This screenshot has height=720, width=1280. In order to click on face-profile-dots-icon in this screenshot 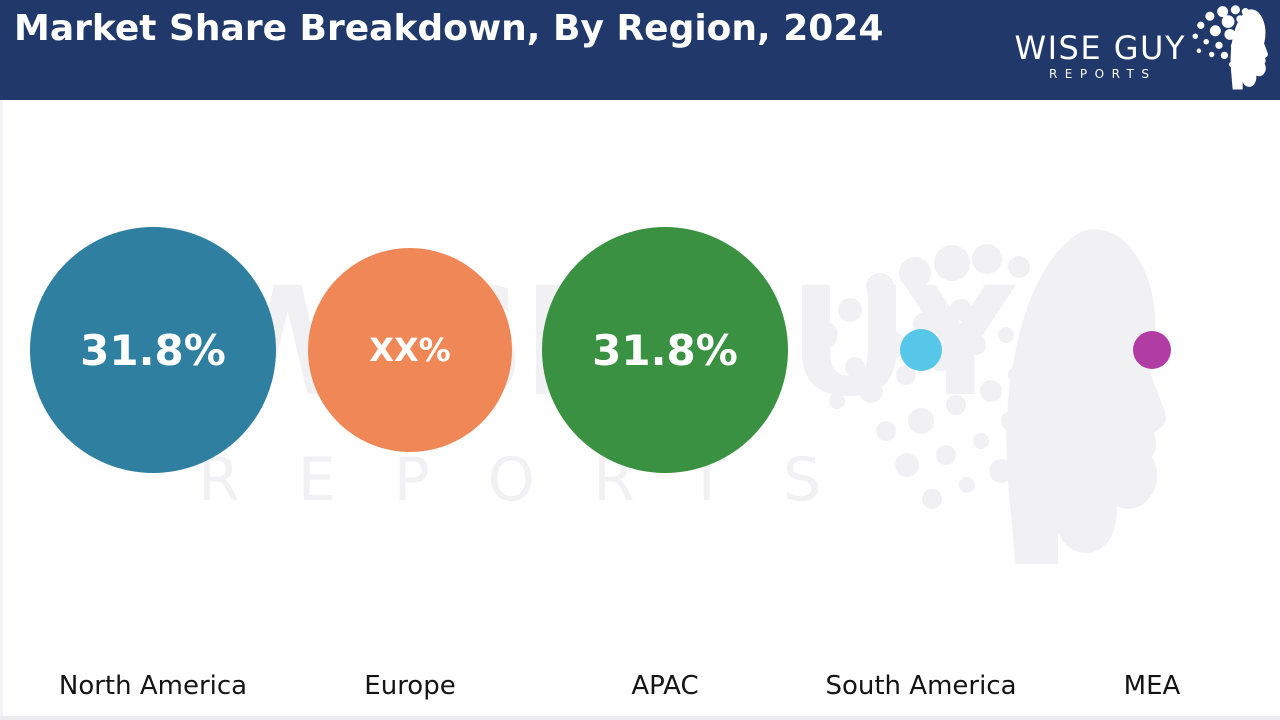, I will do `click(1230, 47)`.